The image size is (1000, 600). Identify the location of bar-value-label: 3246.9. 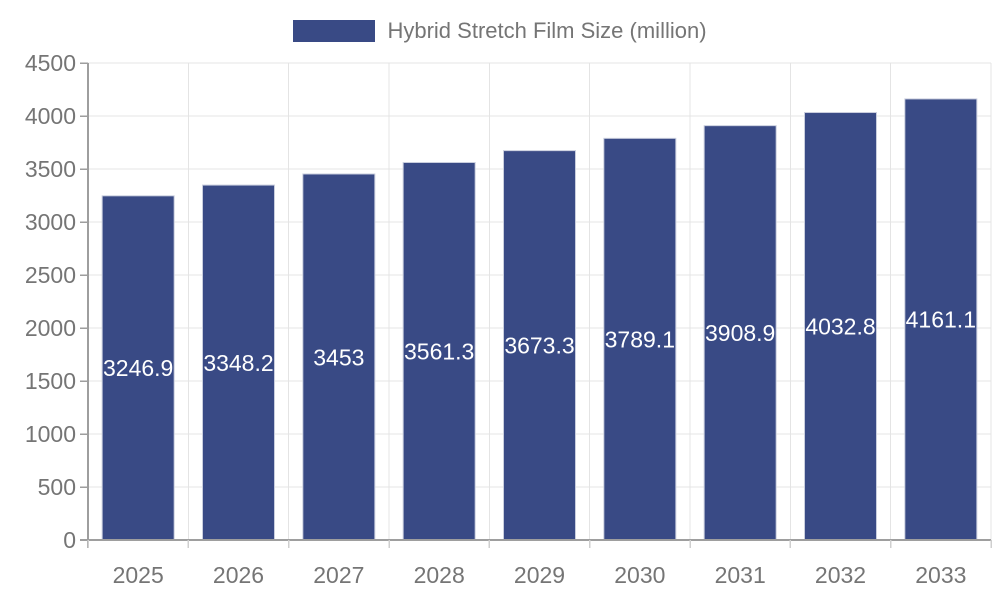
(138, 368).